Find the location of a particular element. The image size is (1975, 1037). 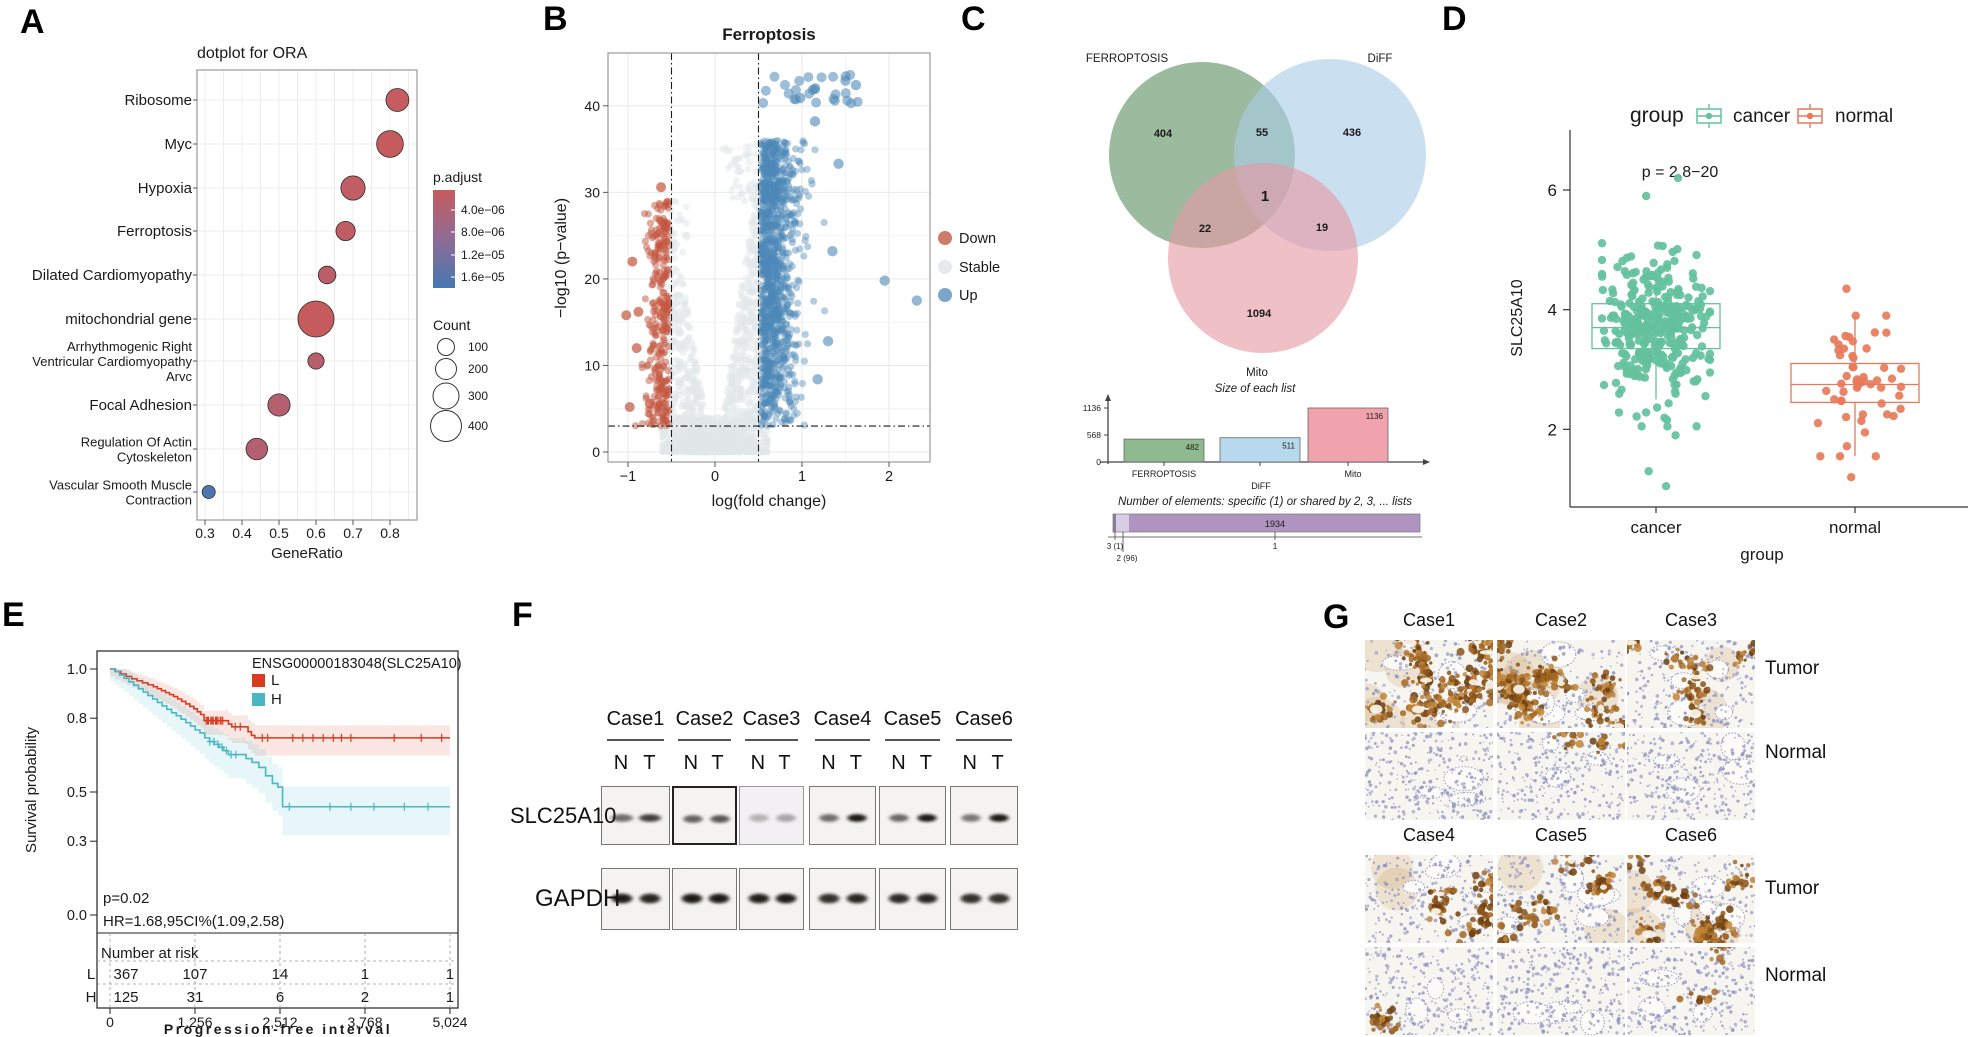

svg-text: 1934 is located at coordinates (1275, 524).